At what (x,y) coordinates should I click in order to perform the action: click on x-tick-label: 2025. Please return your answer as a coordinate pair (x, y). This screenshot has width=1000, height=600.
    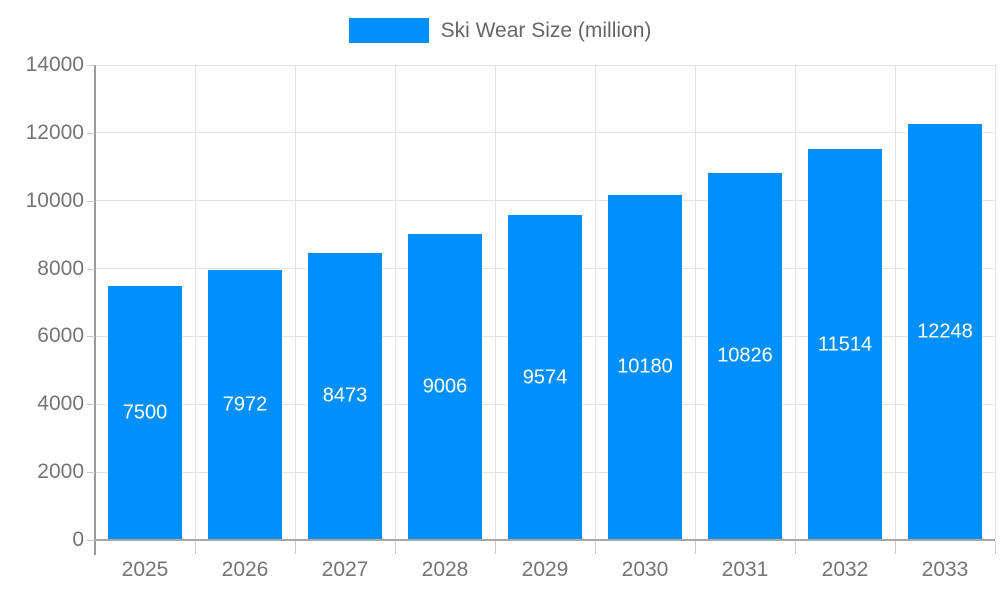
    Looking at the image, I should click on (145, 569).